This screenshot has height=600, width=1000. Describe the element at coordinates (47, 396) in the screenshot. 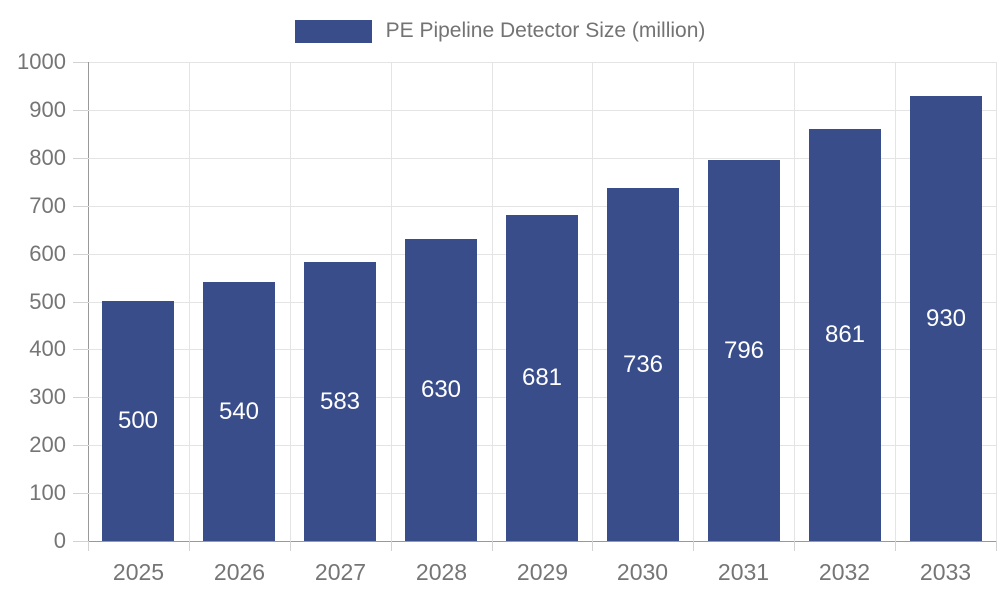

I see `y-tick-label: 300` at that location.